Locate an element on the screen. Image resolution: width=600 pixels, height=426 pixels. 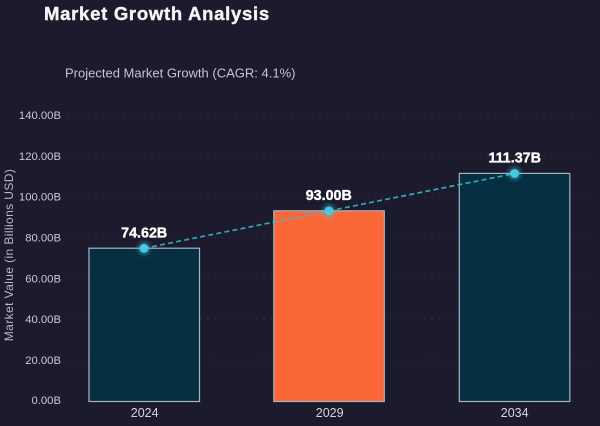
svg-text: 2029 is located at coordinates (330, 413).